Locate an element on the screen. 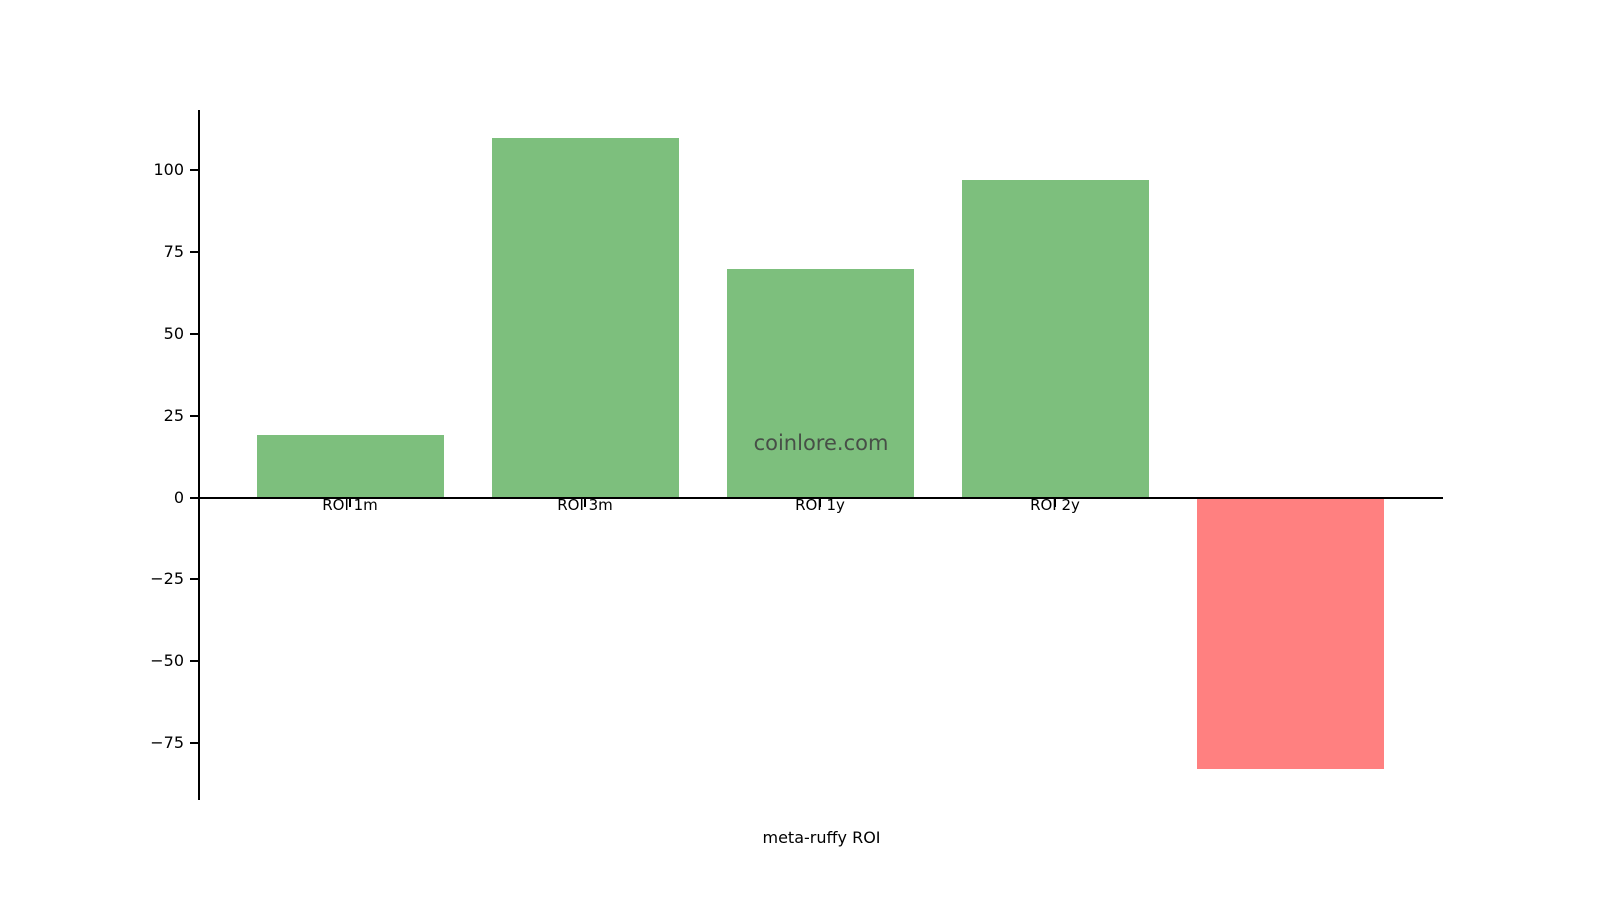  bar-roi-1y is located at coordinates (820, 383).